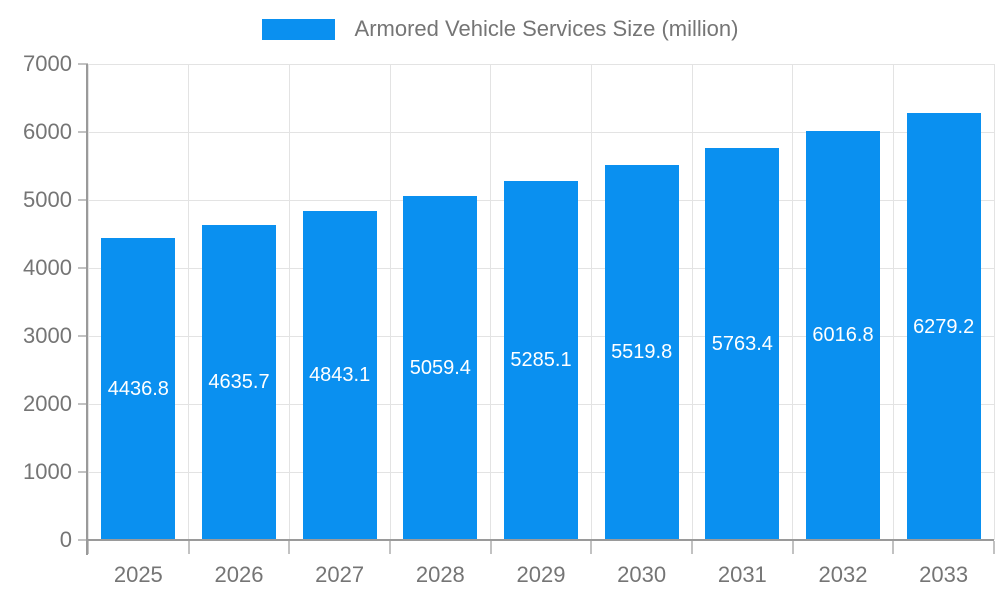  Describe the element at coordinates (47, 267) in the screenshot. I see `y-tick-label: 4000` at that location.